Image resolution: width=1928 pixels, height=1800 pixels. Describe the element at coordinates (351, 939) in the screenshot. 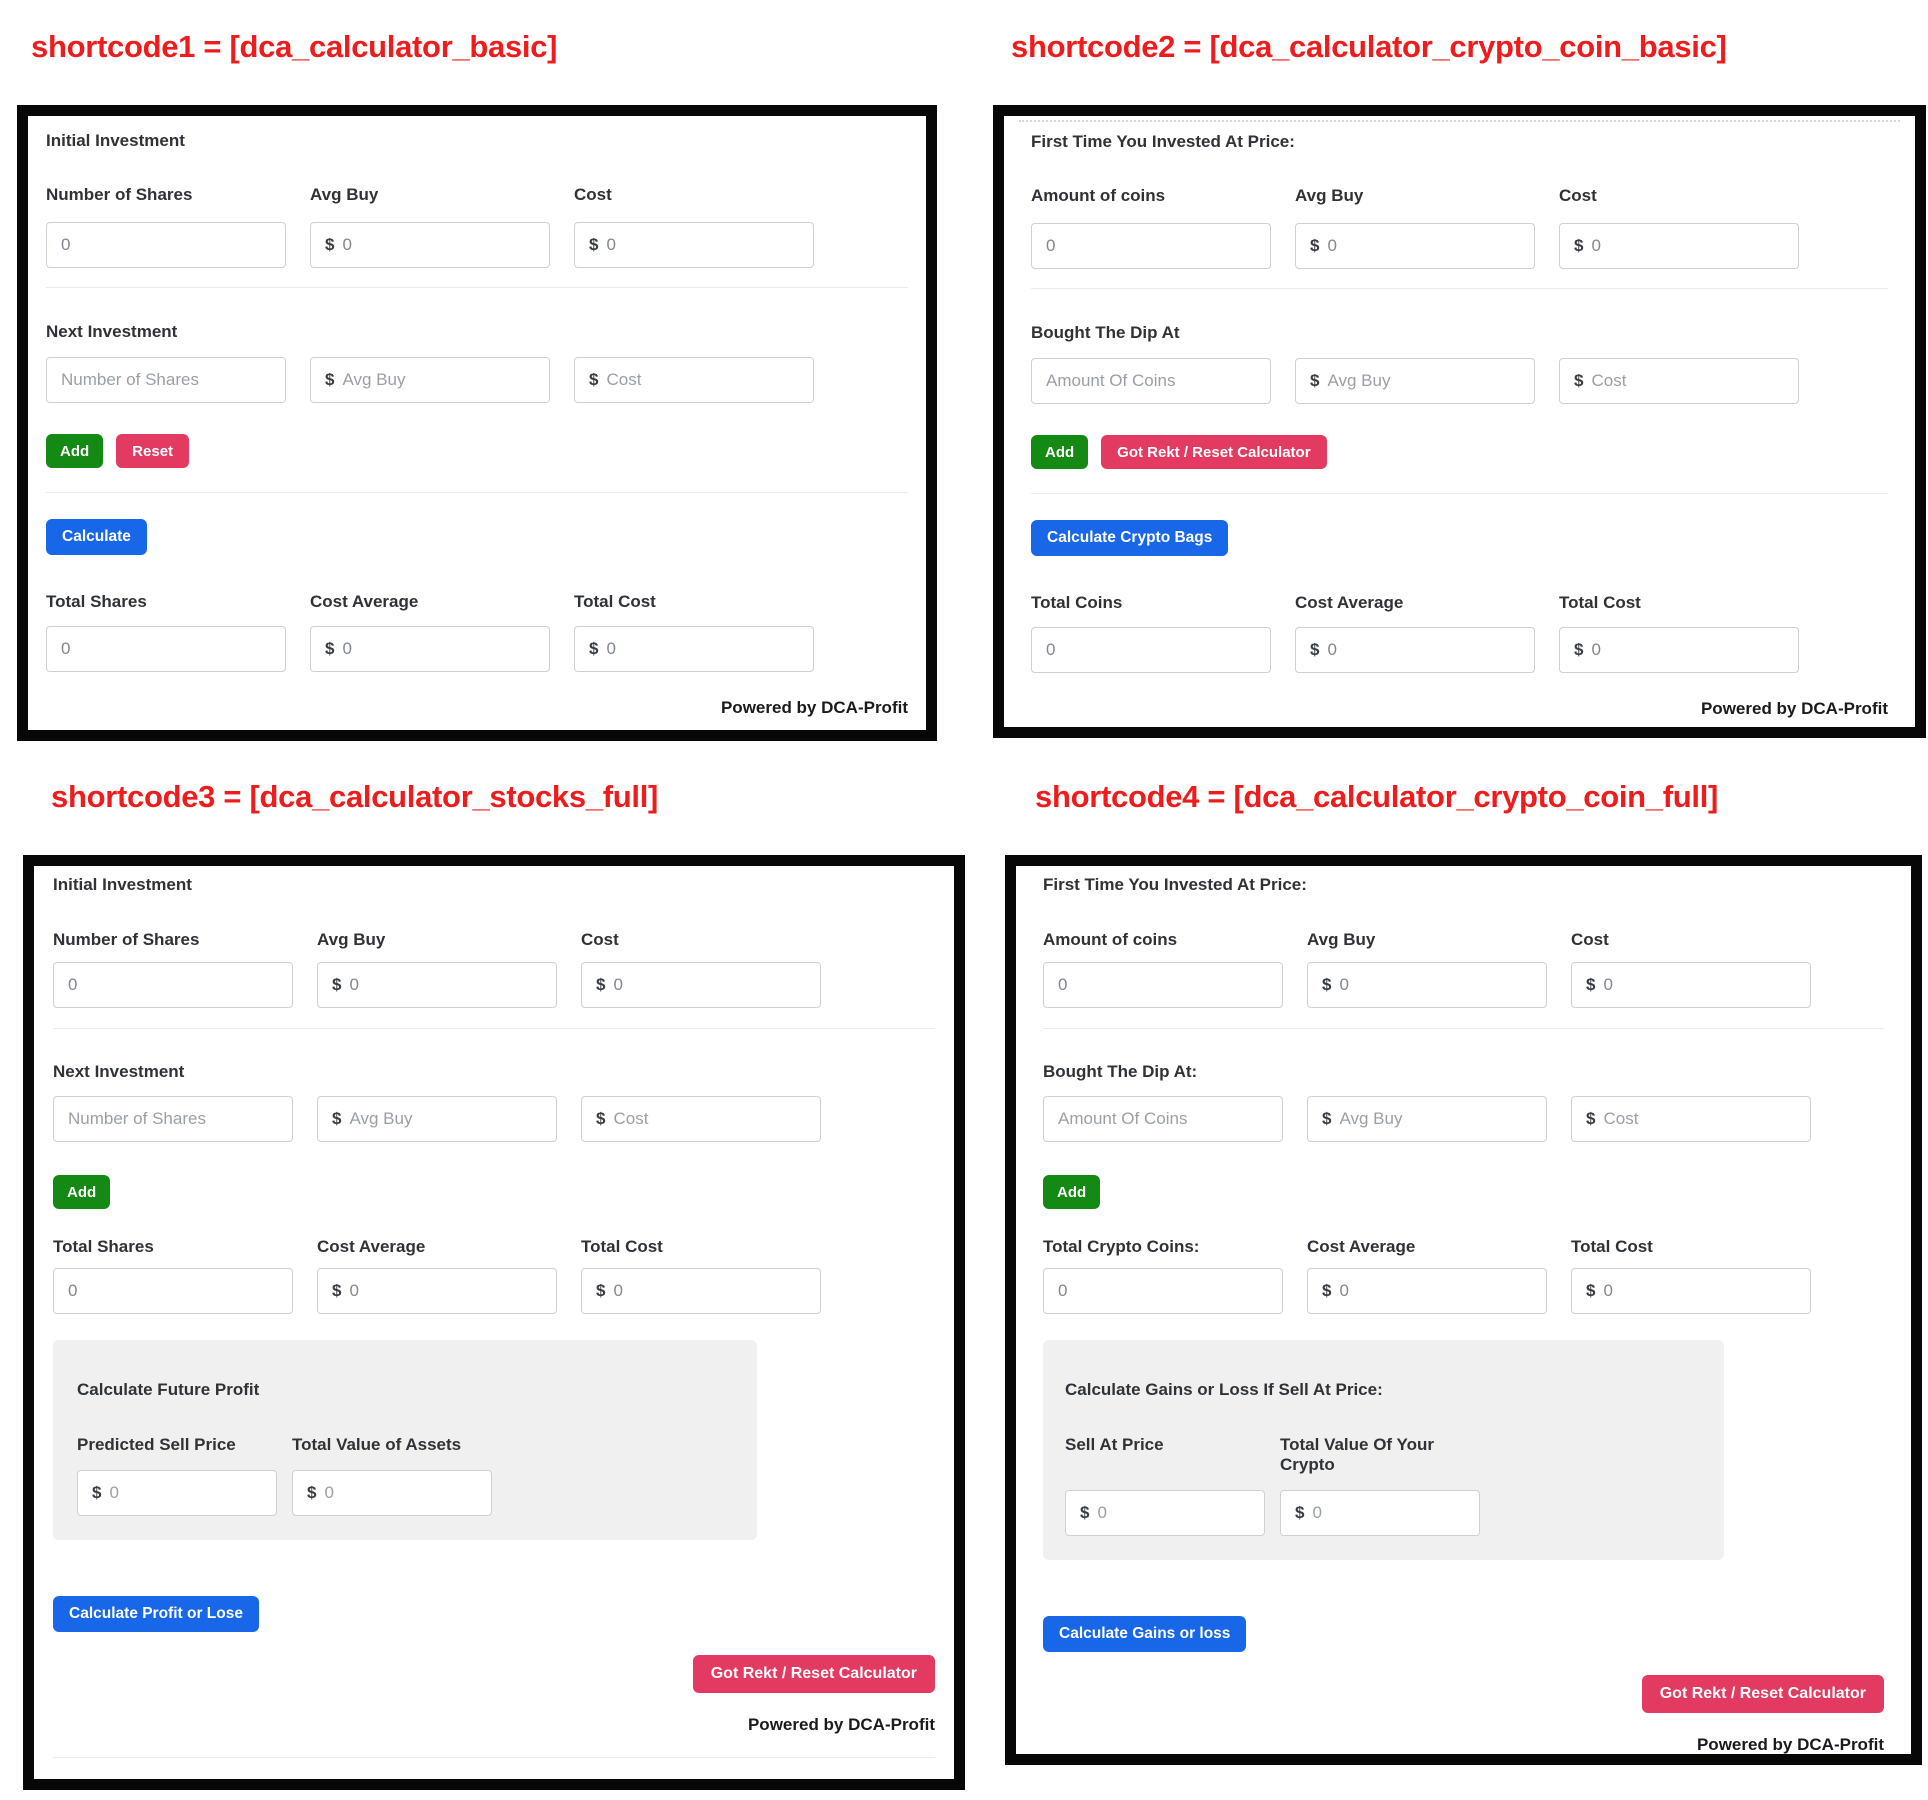

I see `avg-buy-column-label: Avg Buy` at that location.